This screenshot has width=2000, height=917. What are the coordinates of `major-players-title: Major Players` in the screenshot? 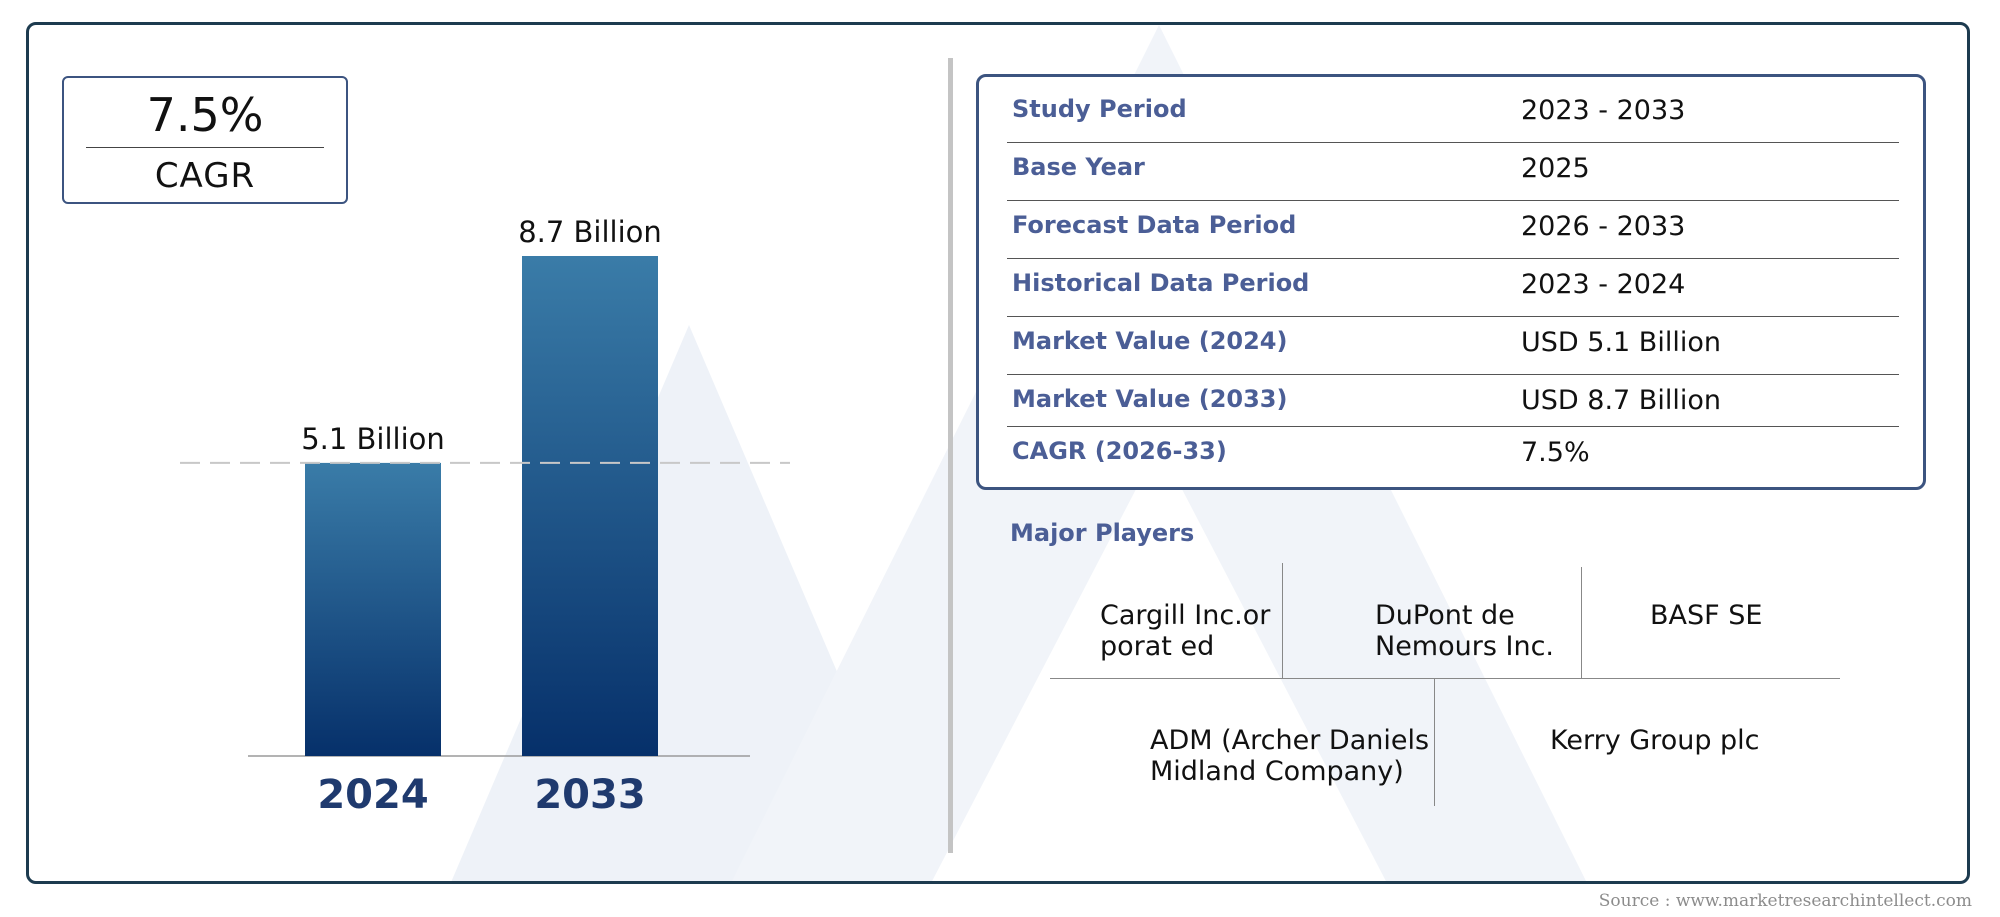 It's located at (1102, 533).